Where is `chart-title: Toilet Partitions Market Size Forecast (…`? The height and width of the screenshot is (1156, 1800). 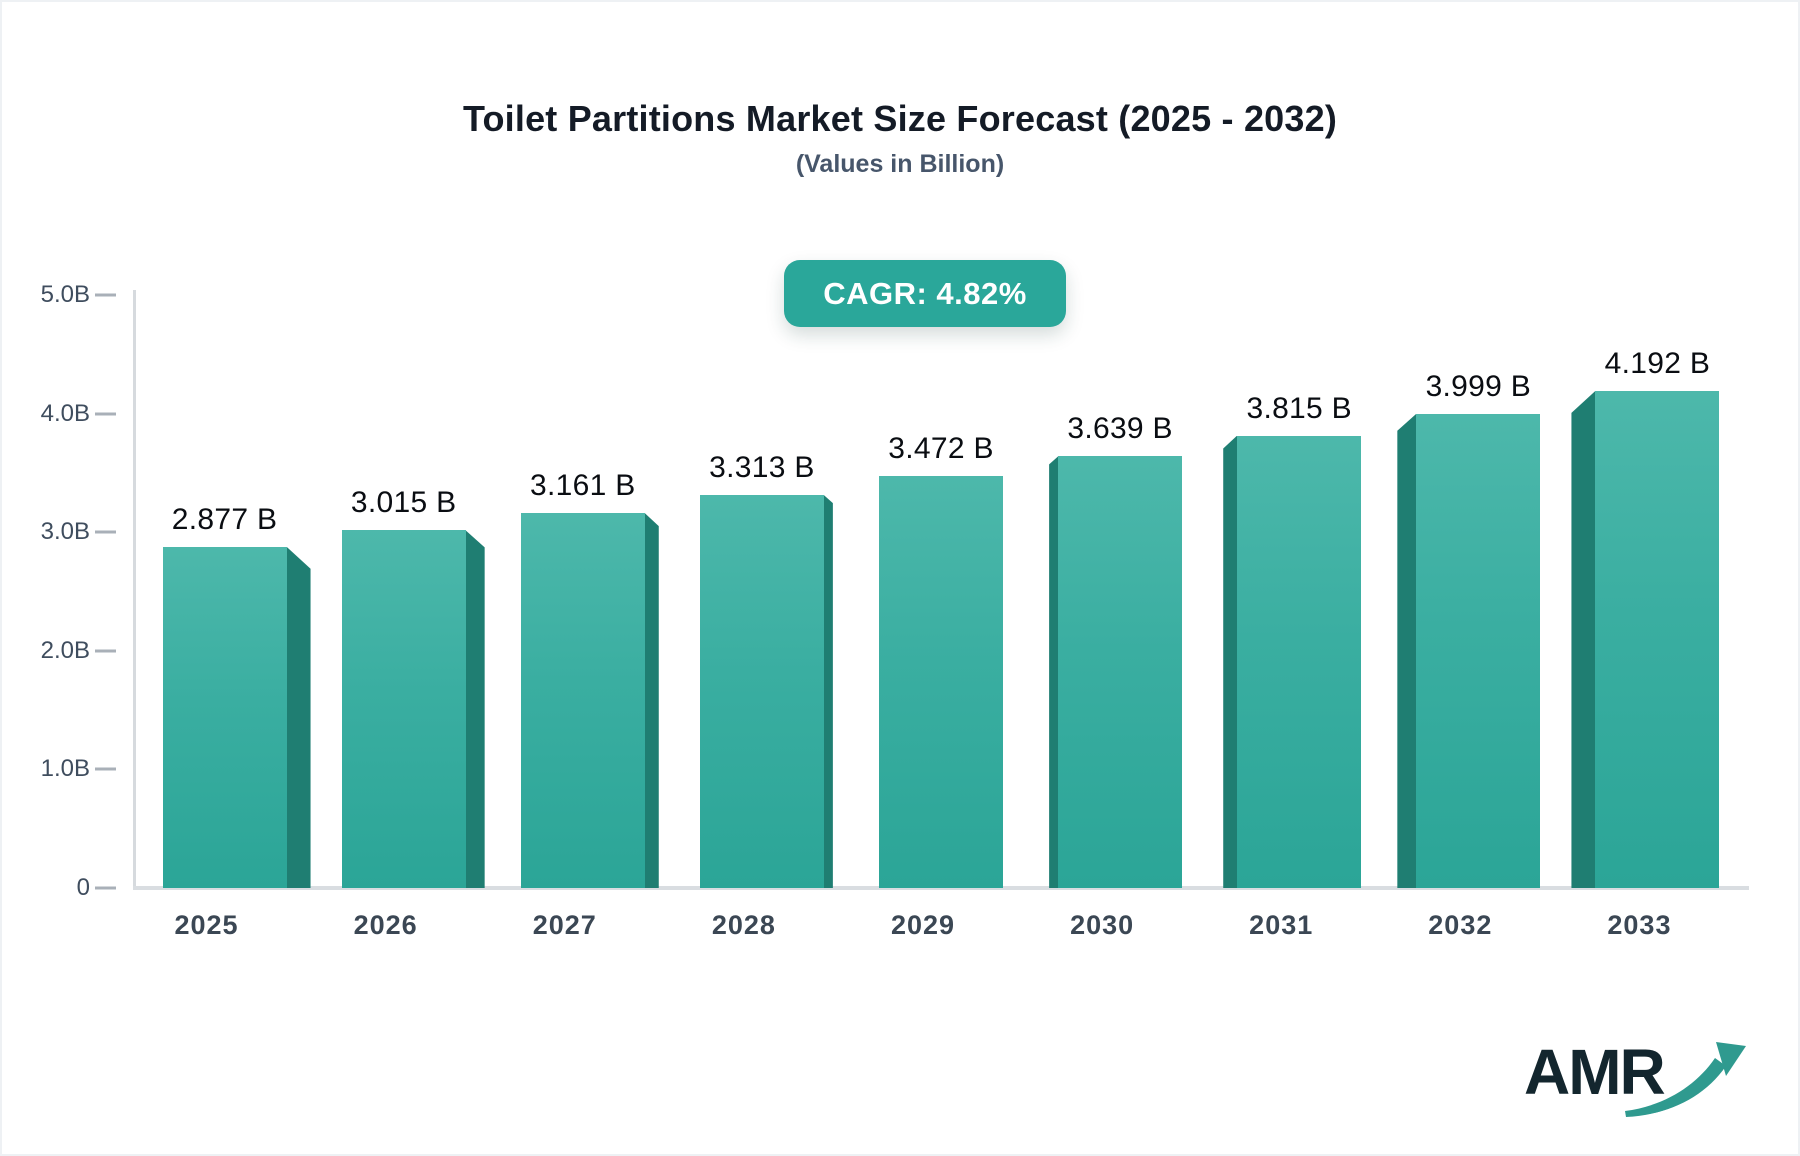
chart-title: Toilet Partitions Market Size Forecast (… is located at coordinates (900, 118).